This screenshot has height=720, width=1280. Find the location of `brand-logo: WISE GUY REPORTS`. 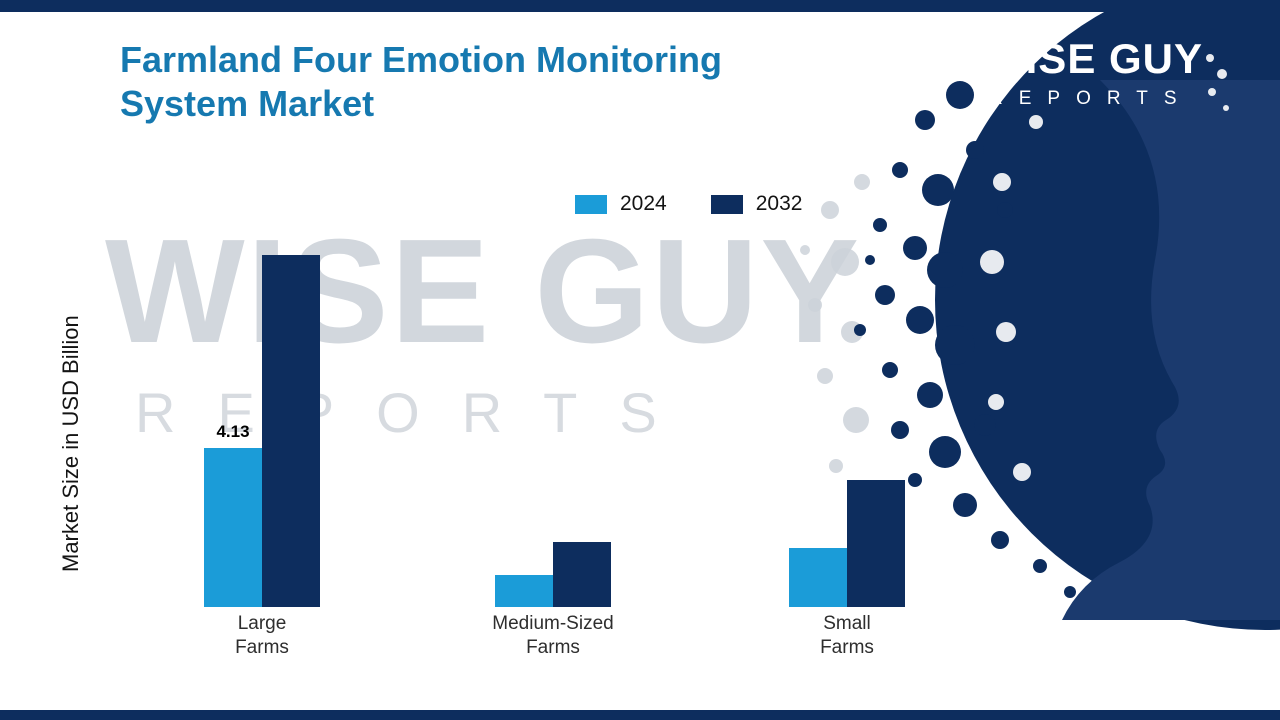

brand-logo: WISE GUY REPORTS is located at coordinates (1094, 74).